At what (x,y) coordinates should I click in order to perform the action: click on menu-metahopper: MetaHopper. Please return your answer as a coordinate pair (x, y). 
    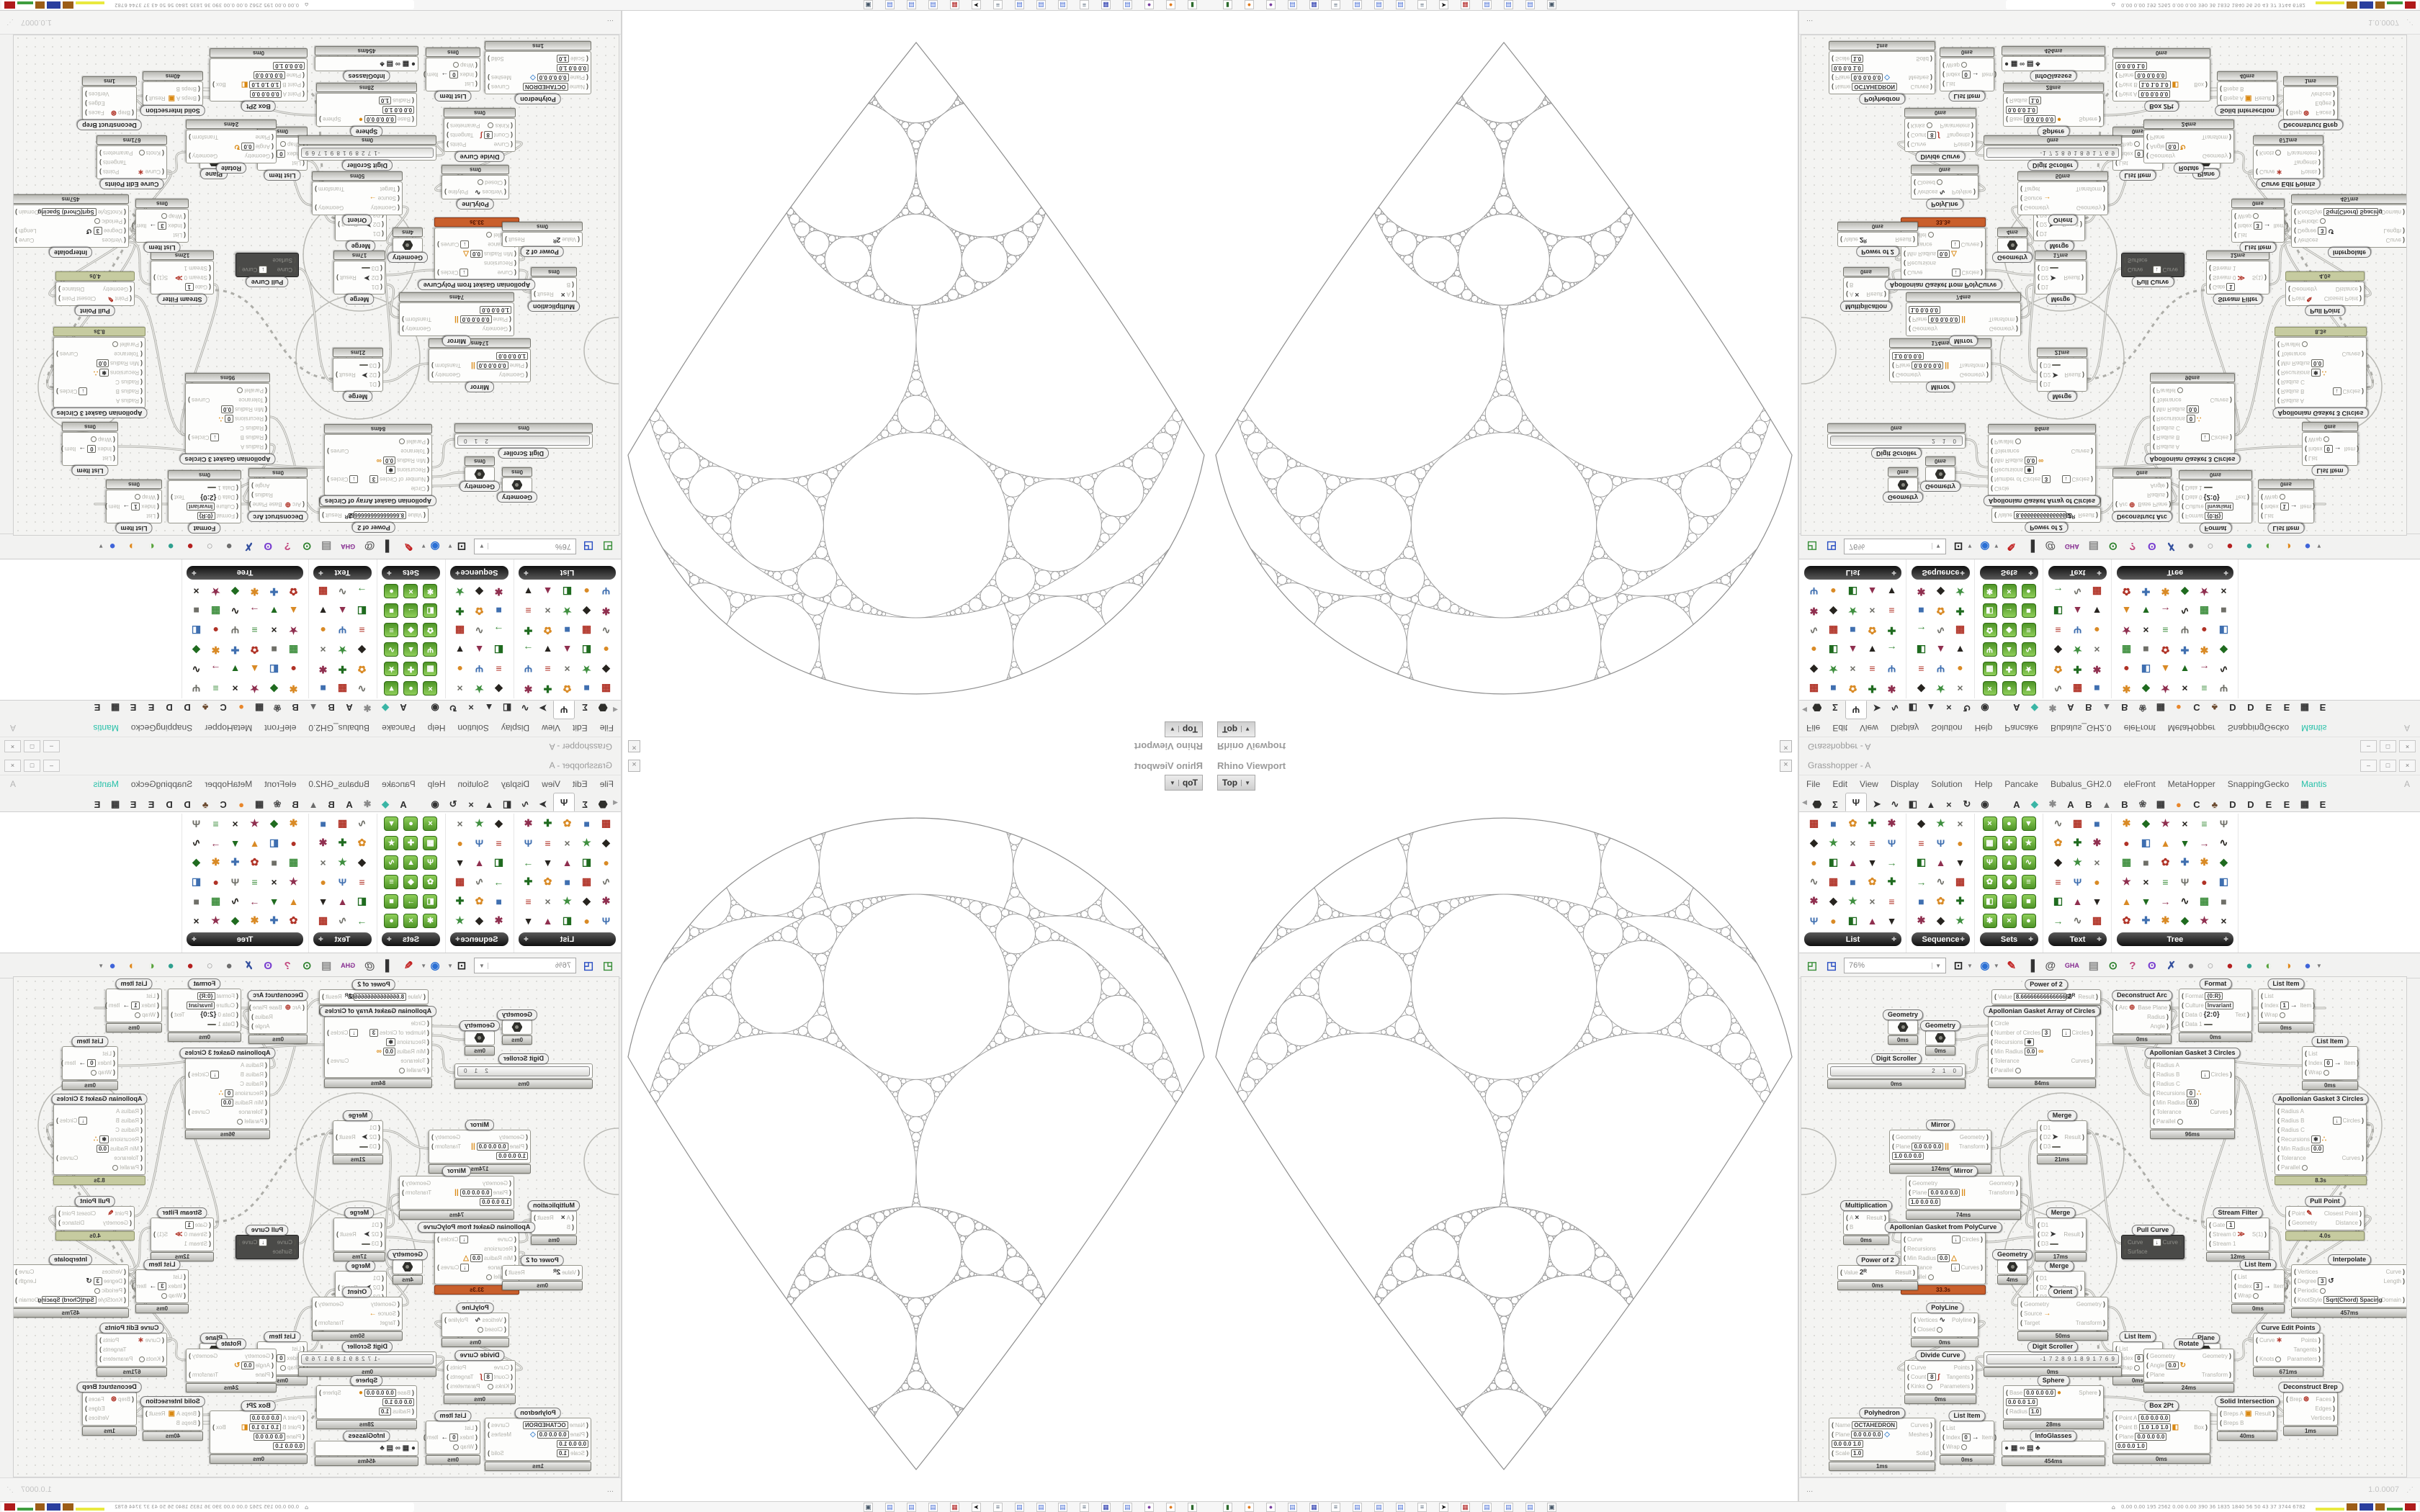
    Looking at the image, I should click on (229, 784).